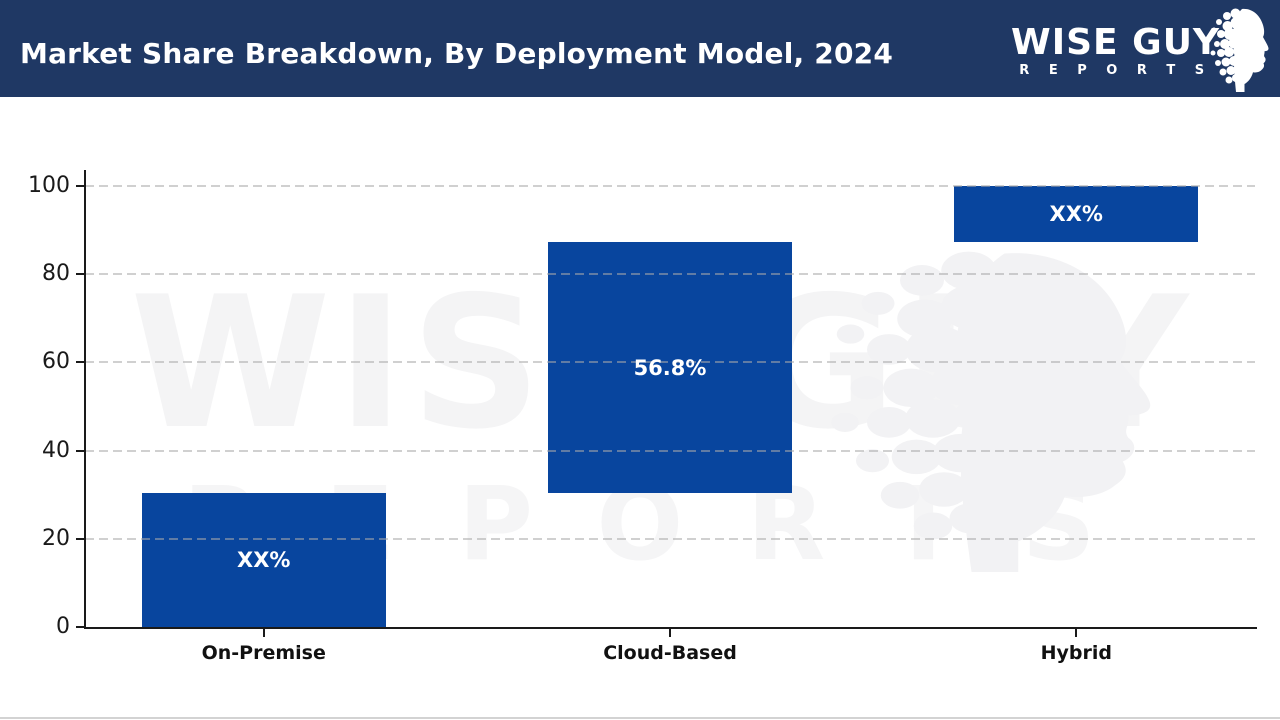 This screenshot has height=720, width=1280. Describe the element at coordinates (988, 407) in the screenshot. I see `watermark-head-icon` at that location.